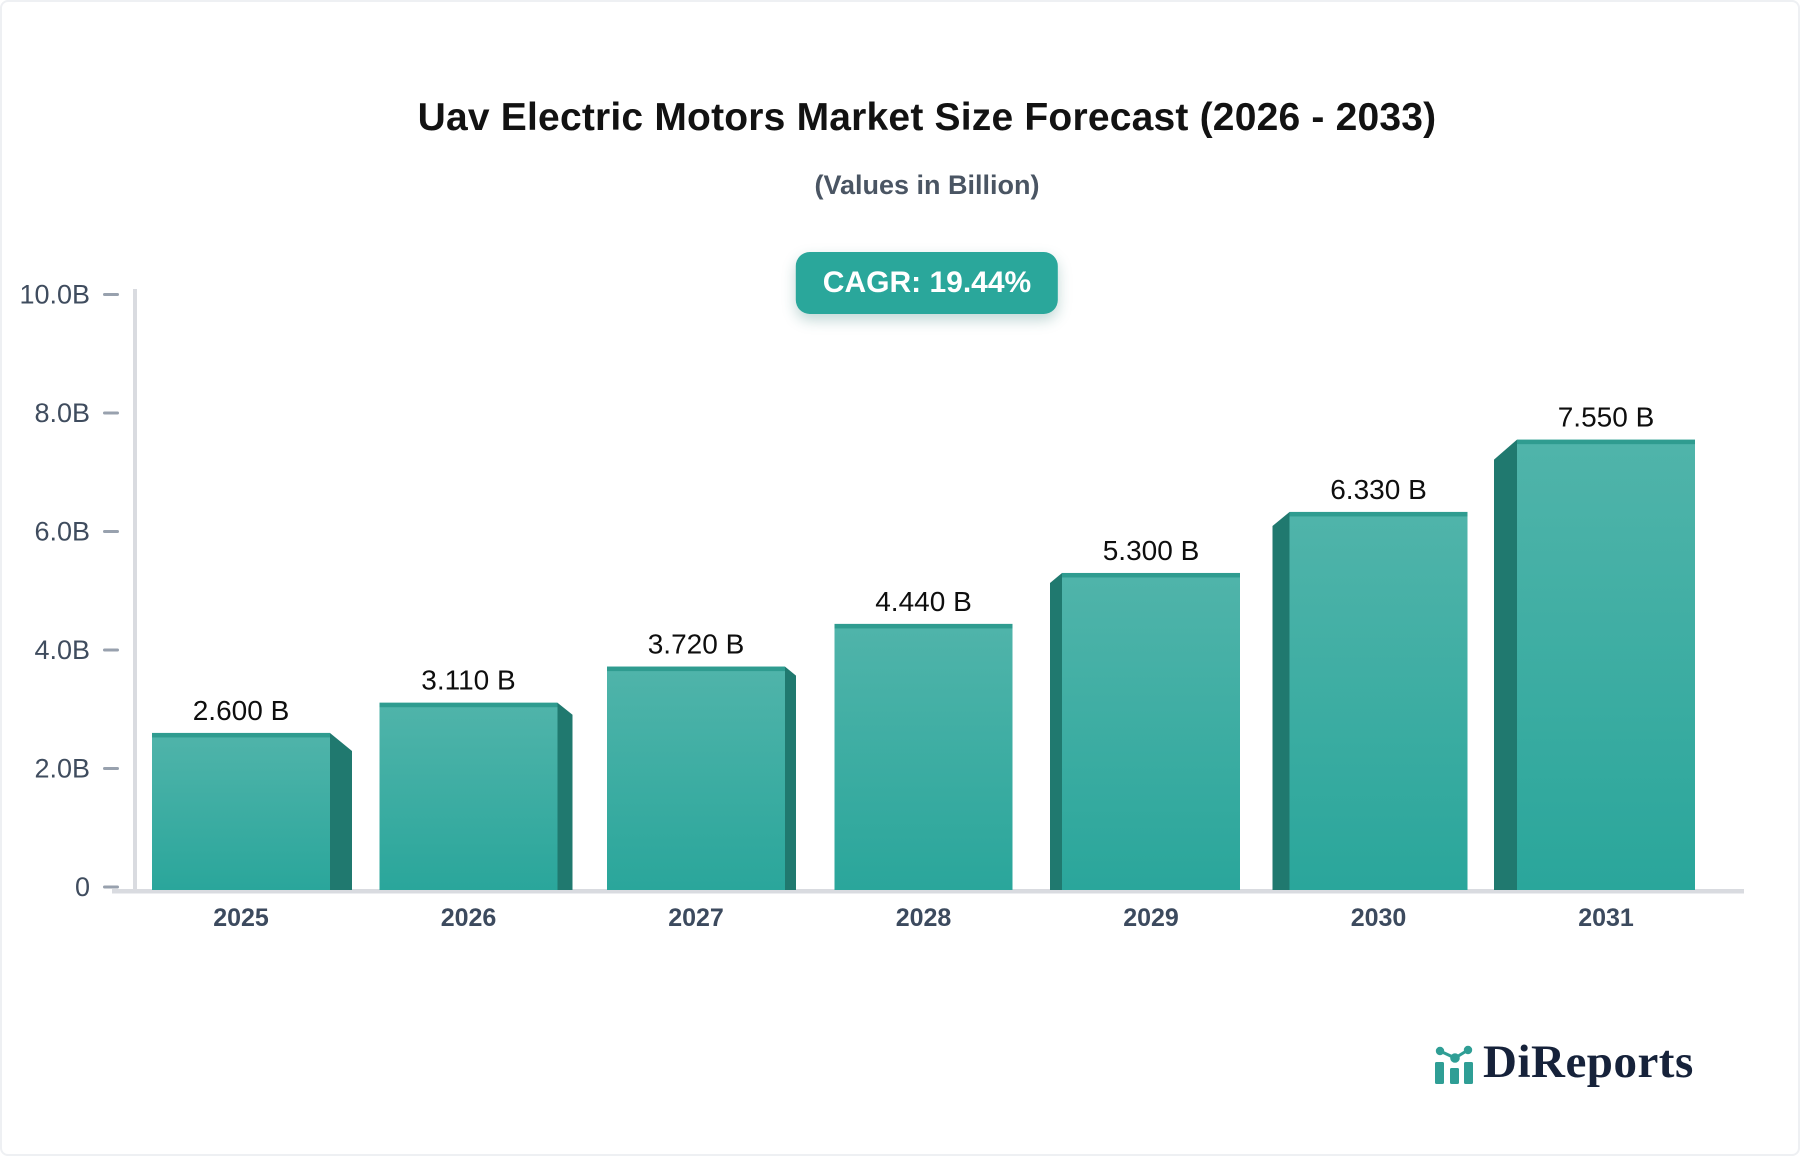 This screenshot has width=1800, height=1156. I want to click on bar-value-label: 3.720 B, so click(696, 644).